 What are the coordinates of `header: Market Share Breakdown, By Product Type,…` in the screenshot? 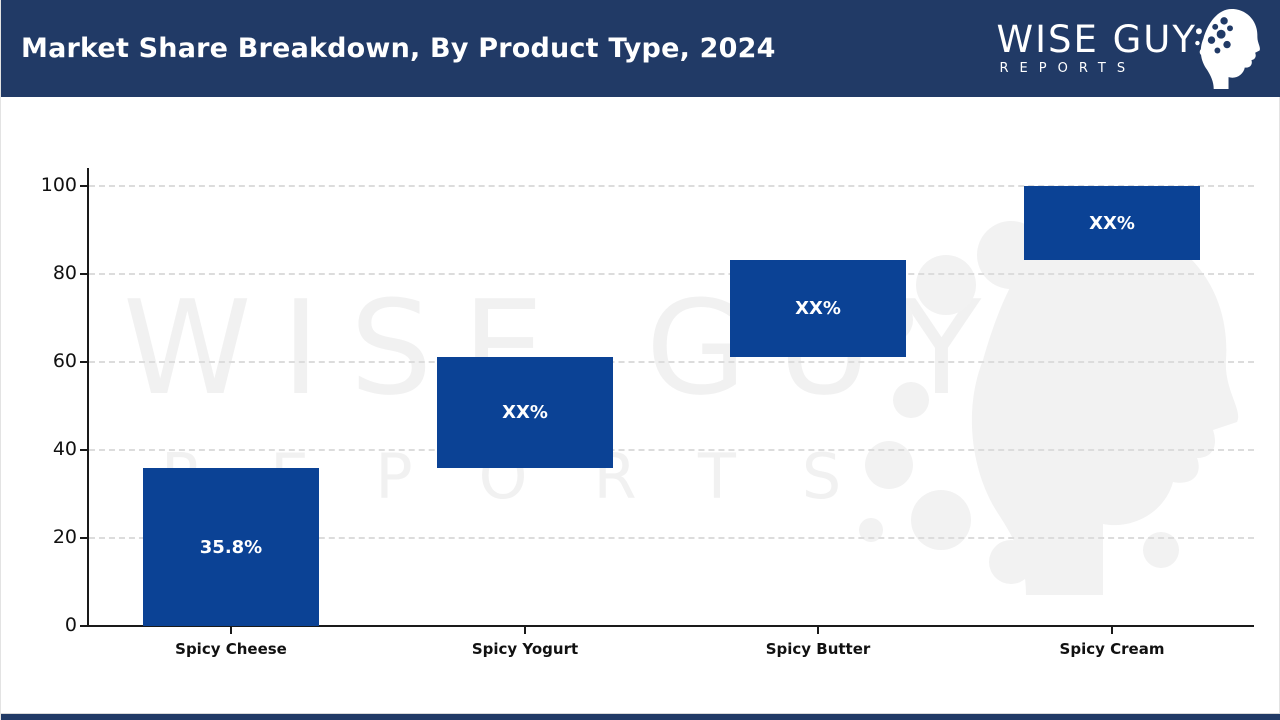 It's located at (640, 48).